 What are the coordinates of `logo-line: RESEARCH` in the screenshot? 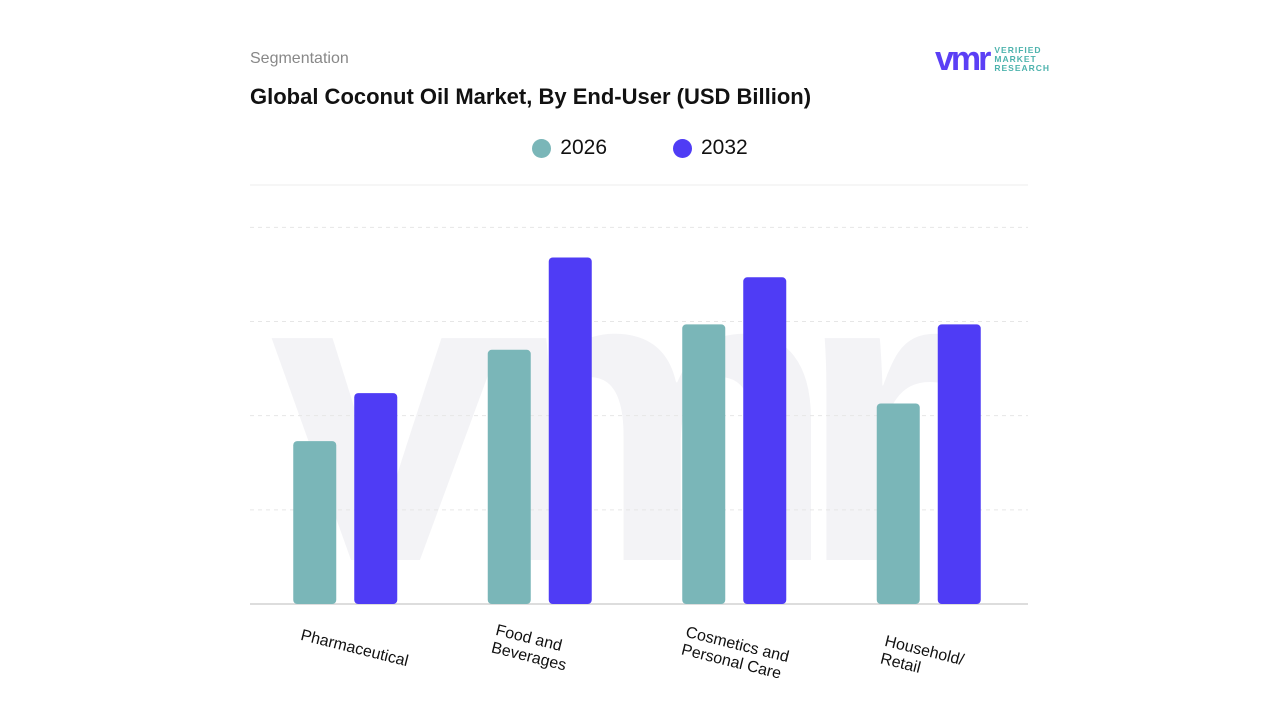 It's located at (1022, 67).